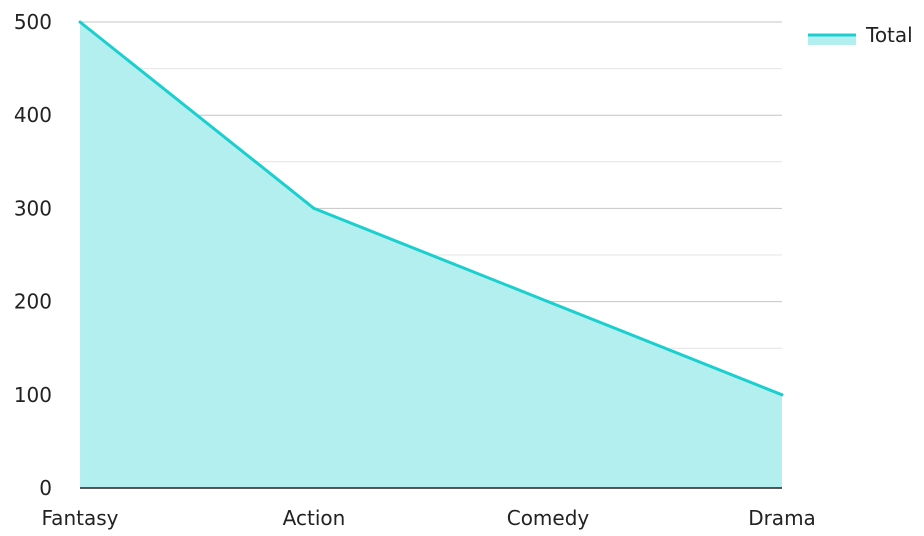 This screenshot has width=924, height=536. I want to click on y-tick-label: 100, so click(33, 395).